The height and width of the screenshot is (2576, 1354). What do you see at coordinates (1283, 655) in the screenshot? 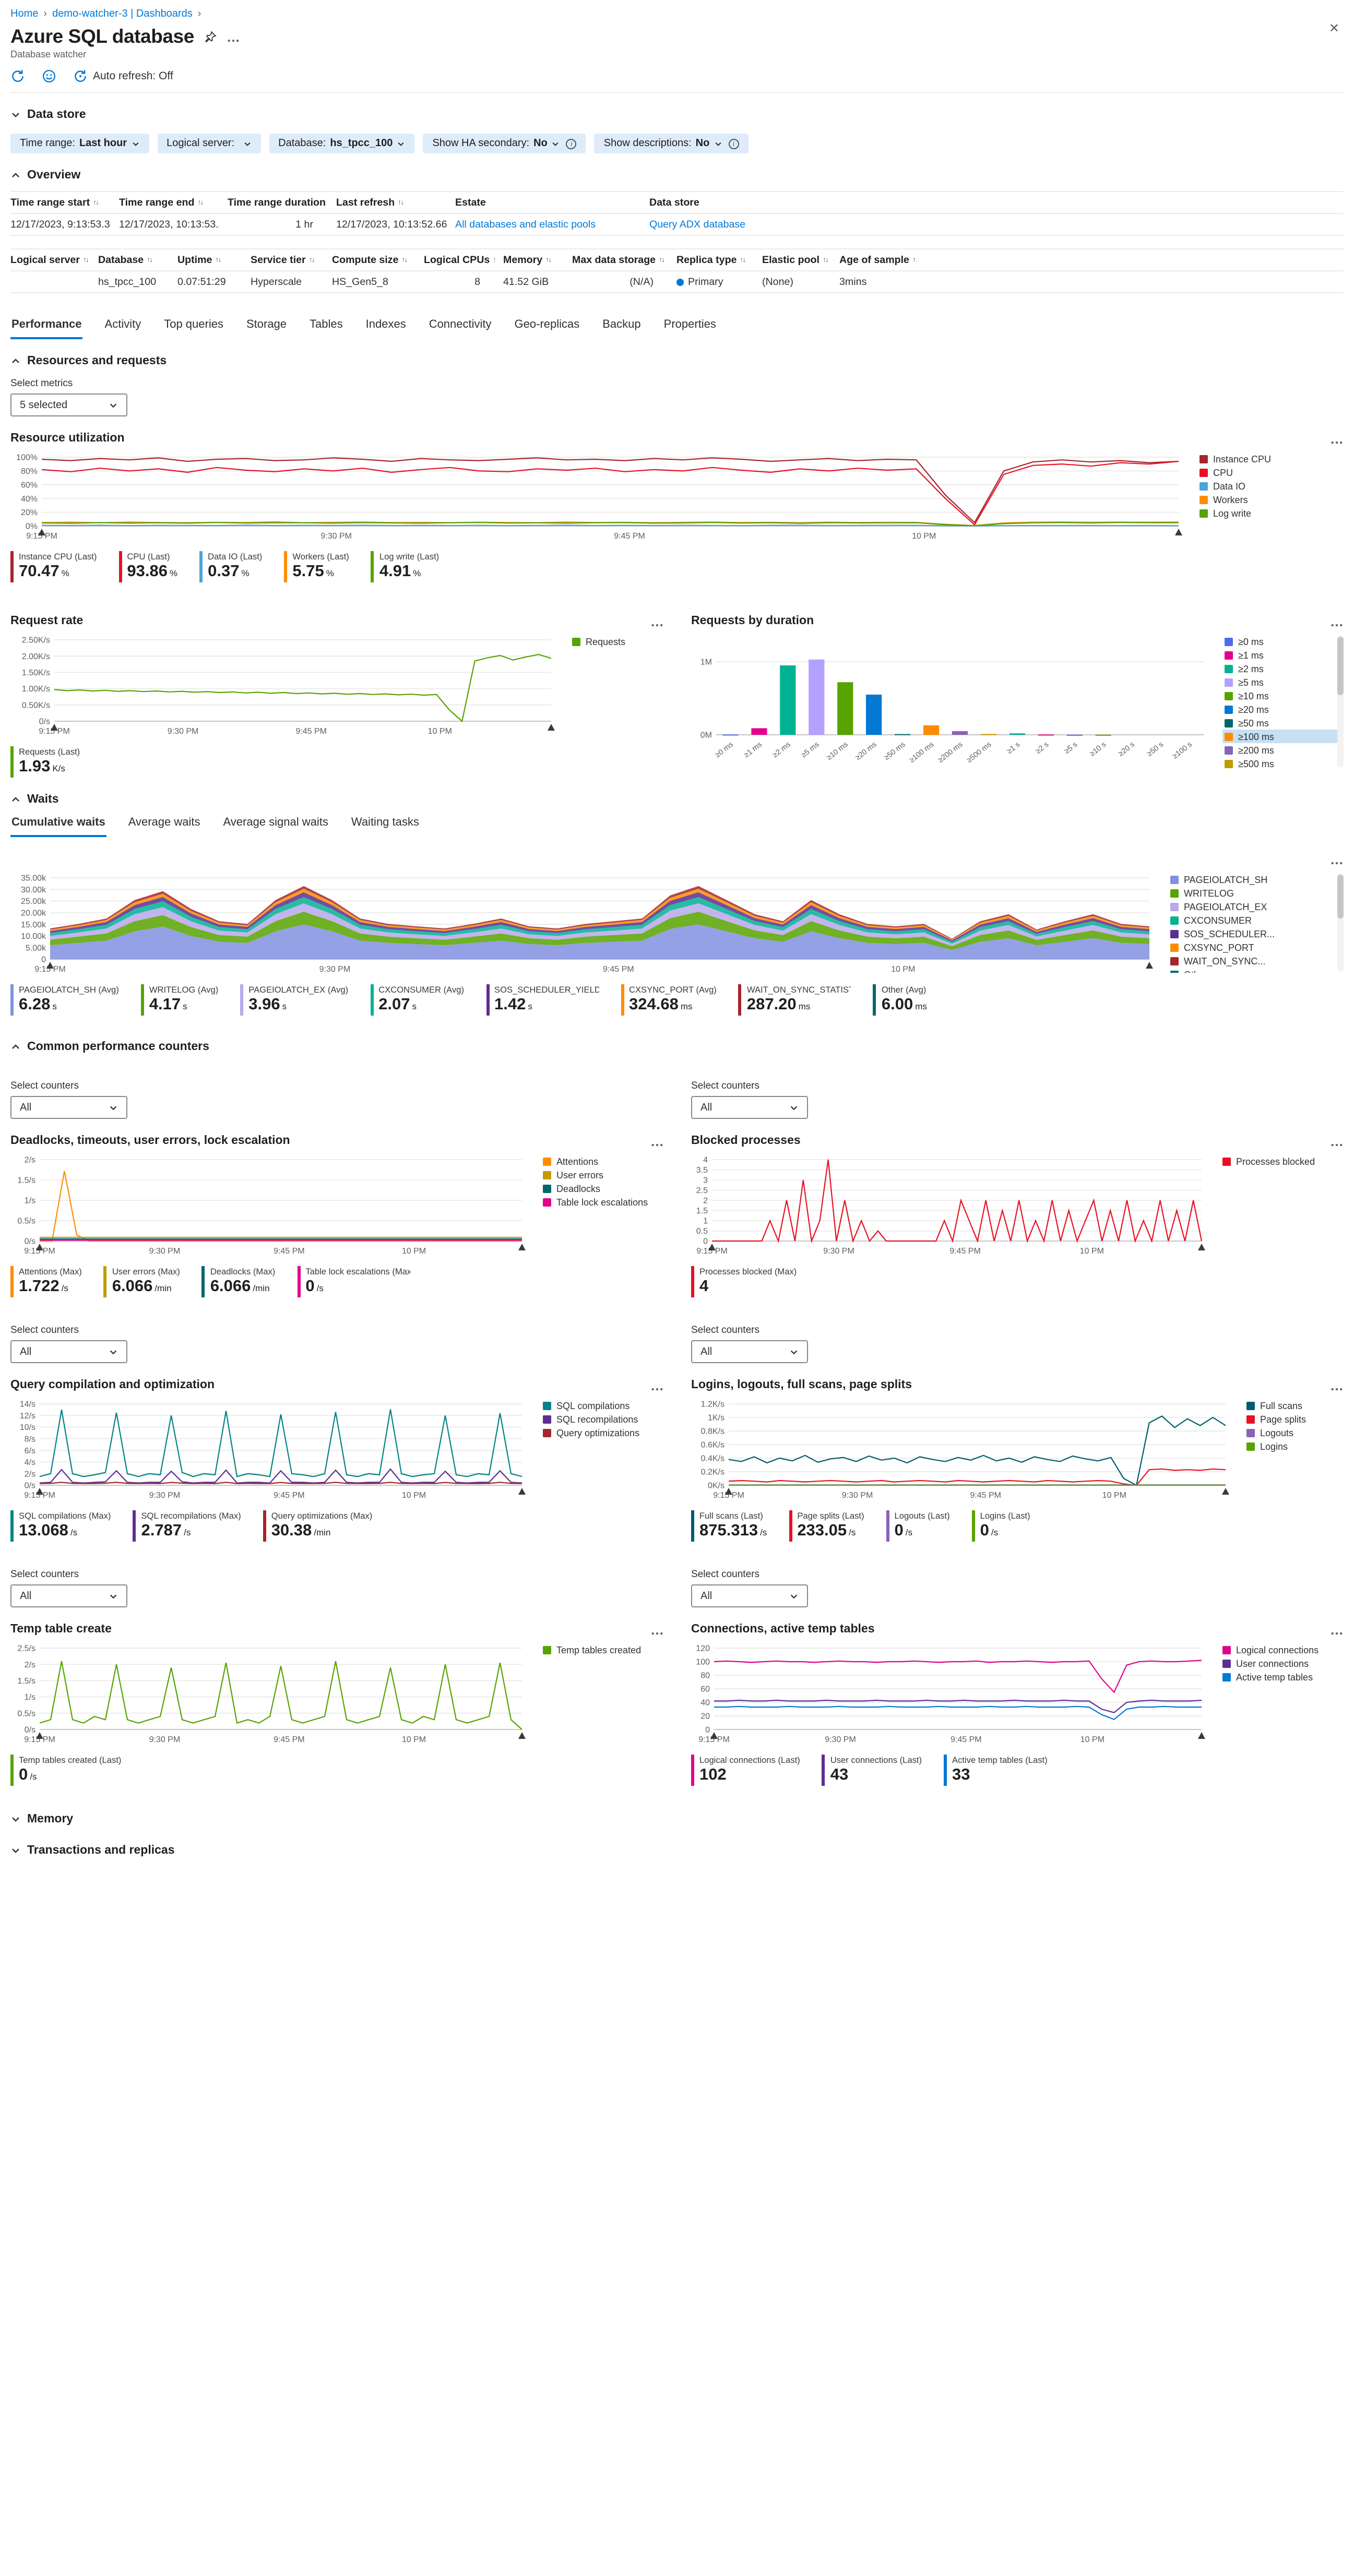
I see `legend-item: ≥1 ms` at bounding box center [1283, 655].